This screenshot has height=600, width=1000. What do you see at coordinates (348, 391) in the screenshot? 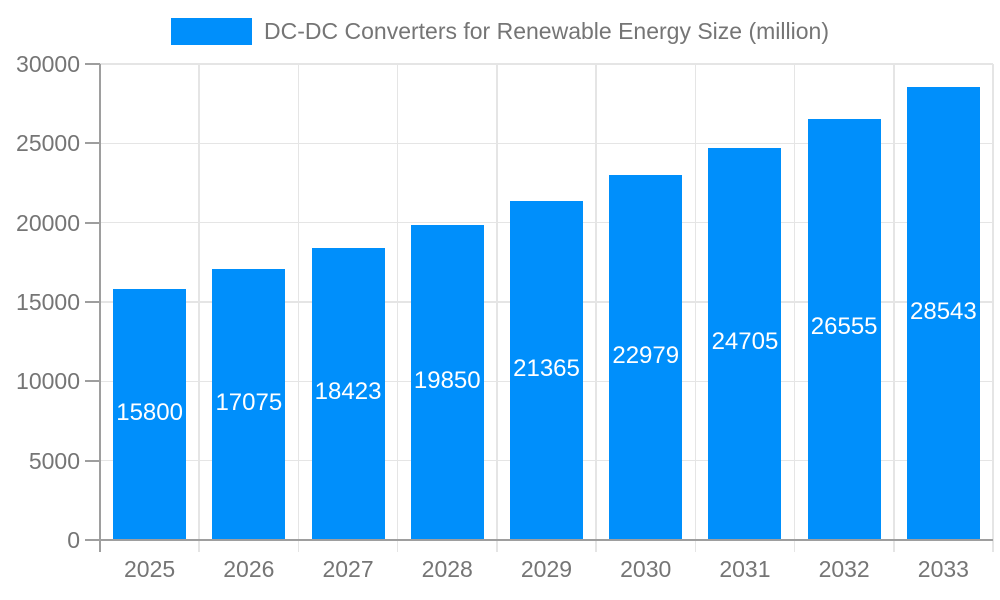
I see `bar-value-label: 18423` at bounding box center [348, 391].